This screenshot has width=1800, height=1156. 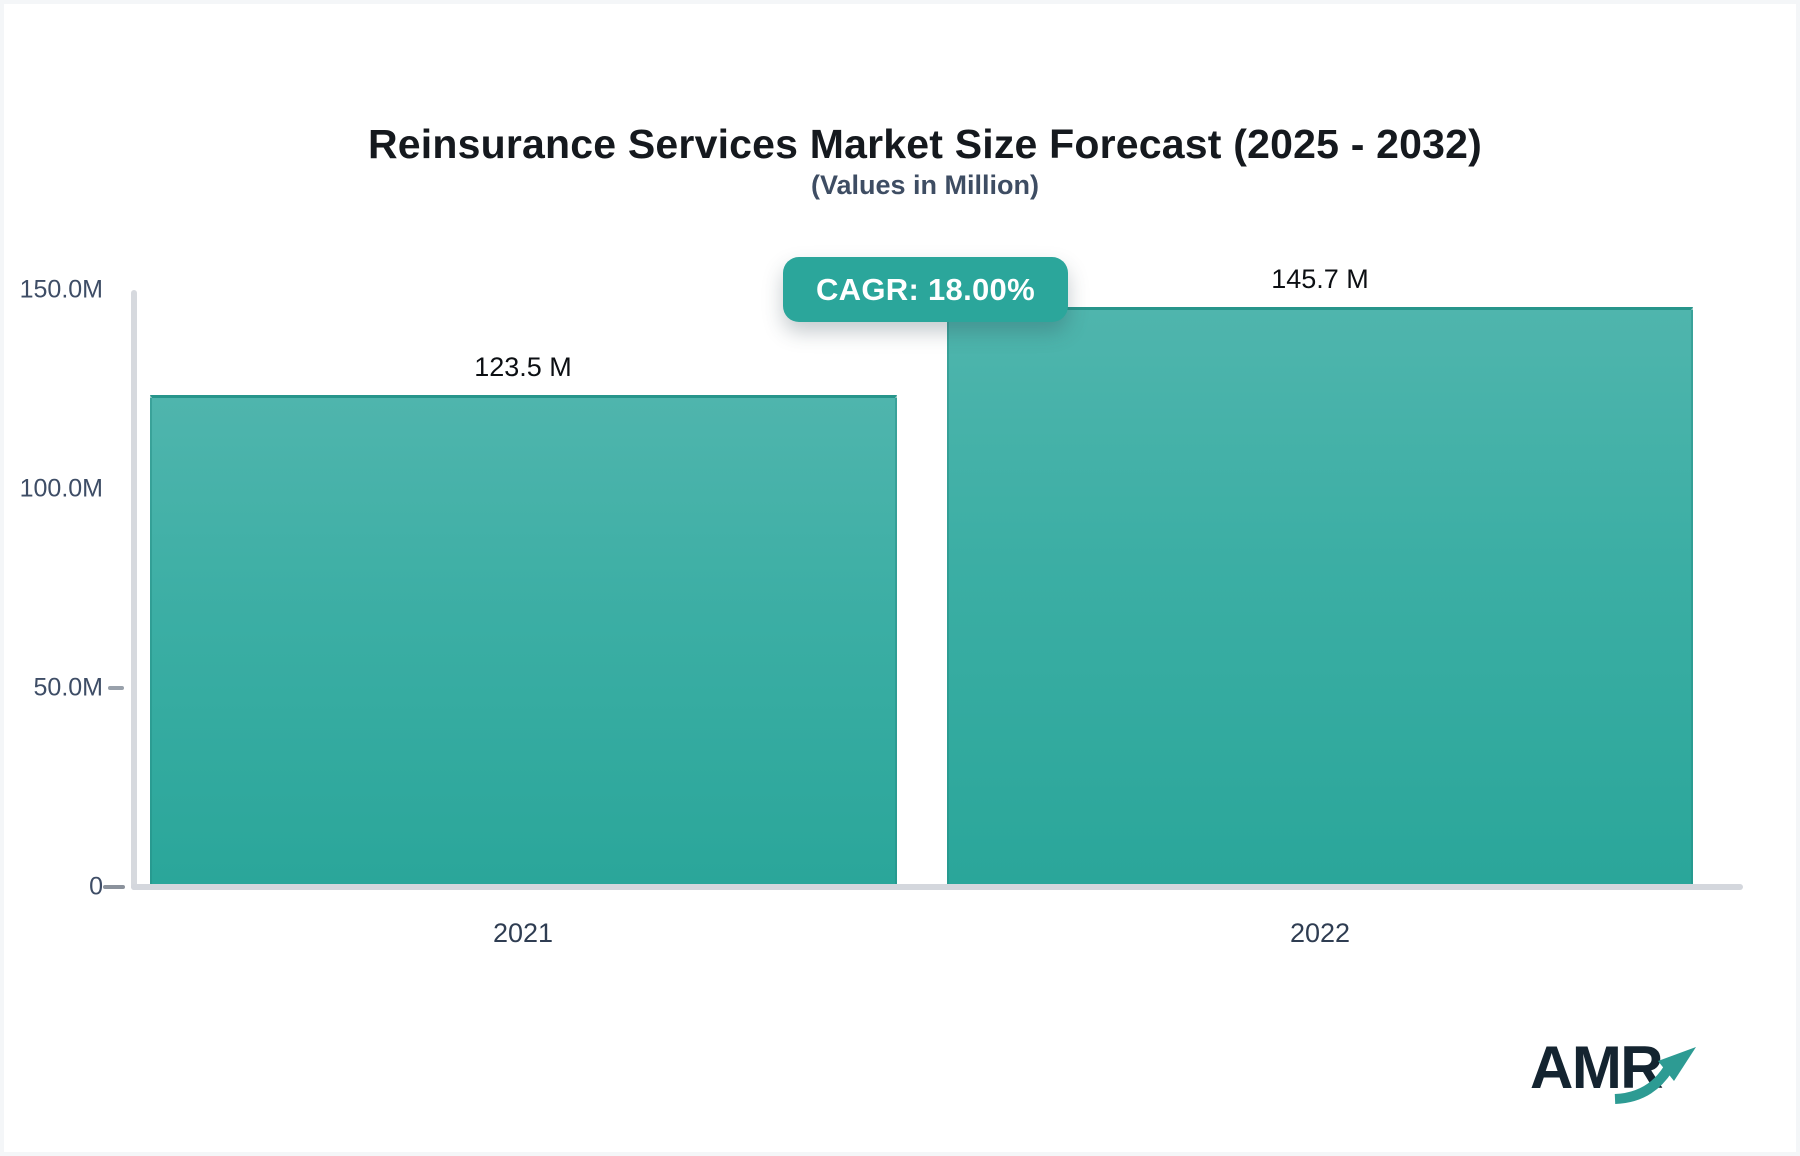 I want to click on growth-arrow-icon, so click(x=1655, y=1075).